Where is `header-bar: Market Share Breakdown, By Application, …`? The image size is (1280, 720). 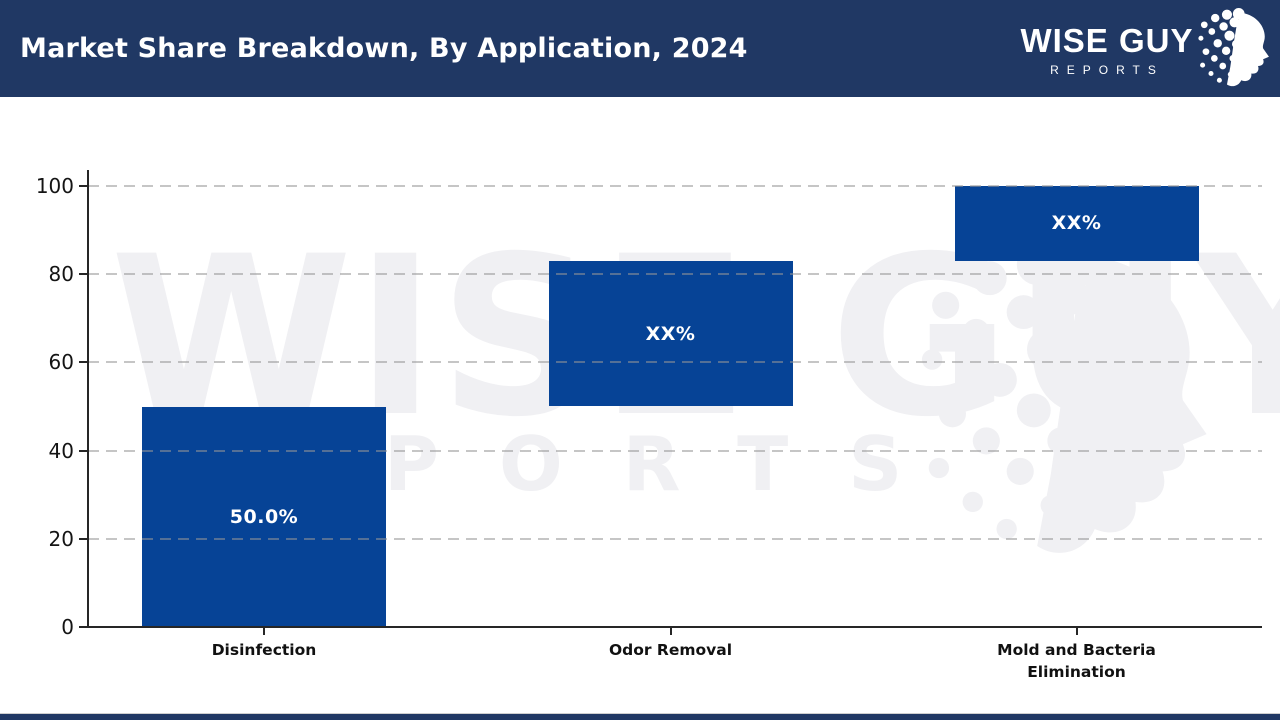
header-bar: Market Share Breakdown, By Application, … is located at coordinates (640, 48).